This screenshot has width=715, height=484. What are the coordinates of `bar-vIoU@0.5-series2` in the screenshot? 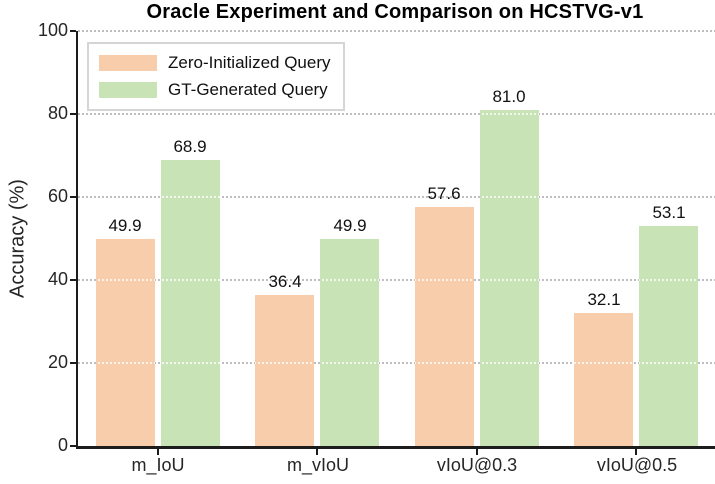 It's located at (668, 336).